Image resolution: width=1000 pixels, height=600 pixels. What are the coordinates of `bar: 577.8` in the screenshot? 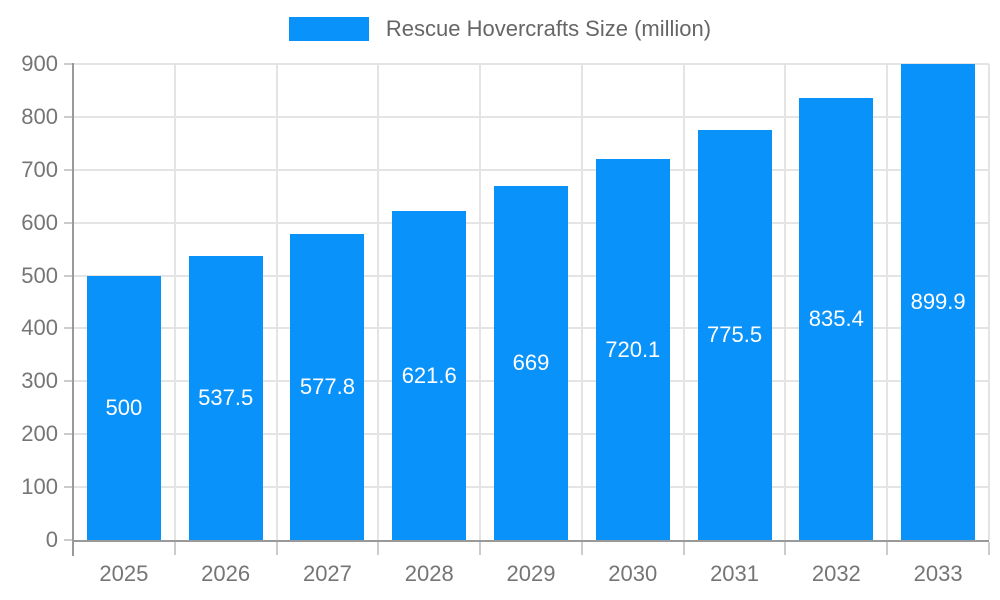 It's located at (327, 387).